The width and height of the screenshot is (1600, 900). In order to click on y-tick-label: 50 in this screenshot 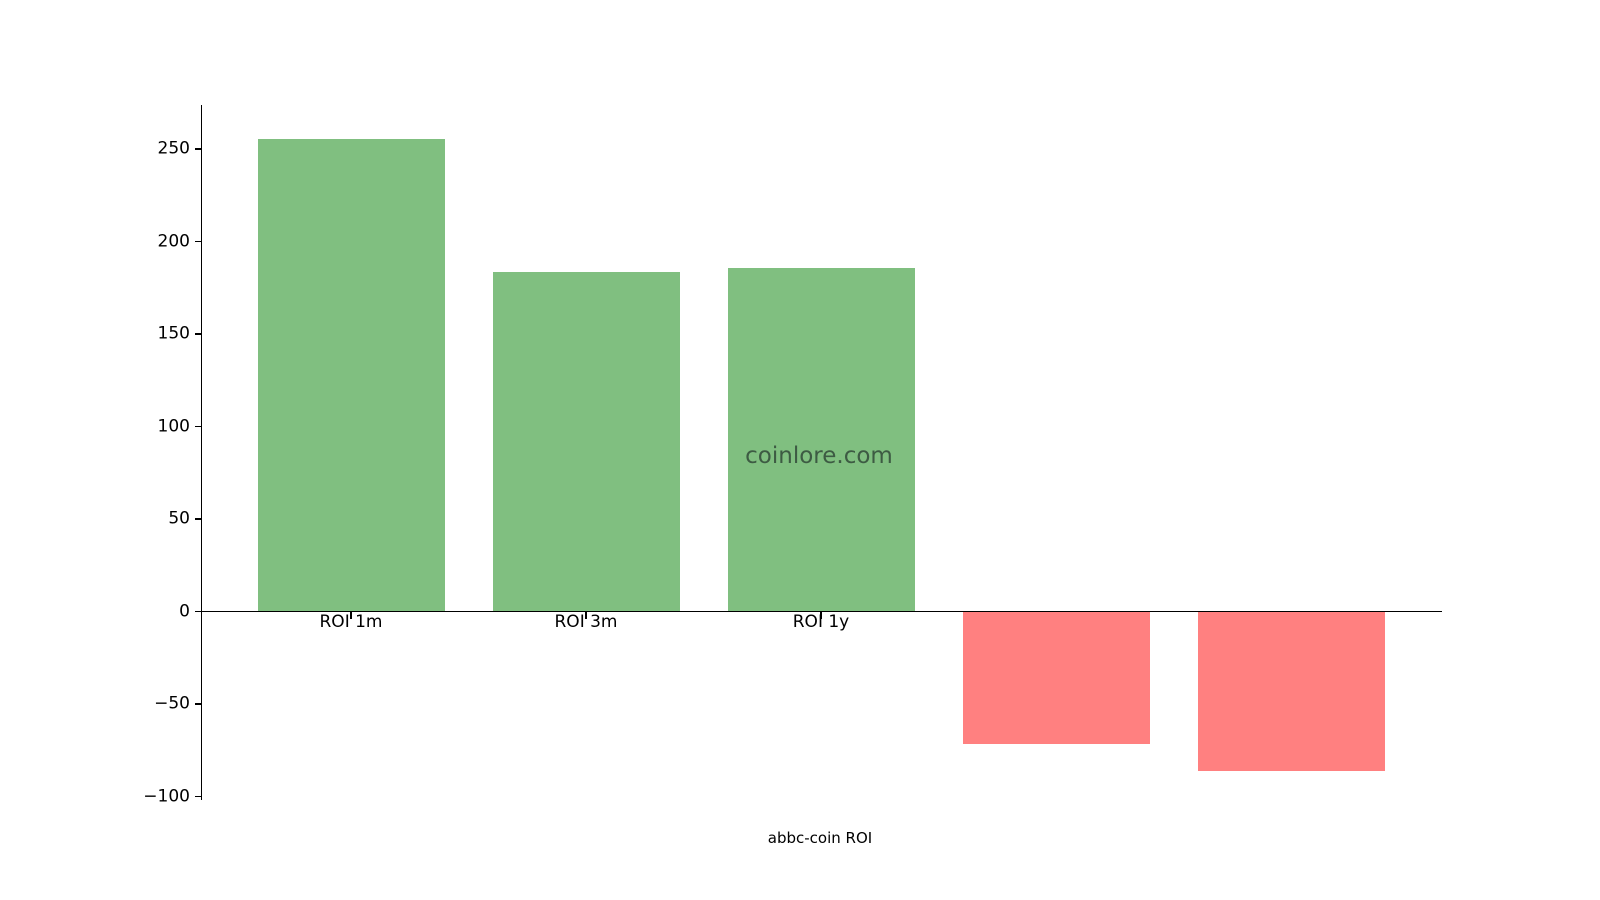, I will do `click(179, 518)`.